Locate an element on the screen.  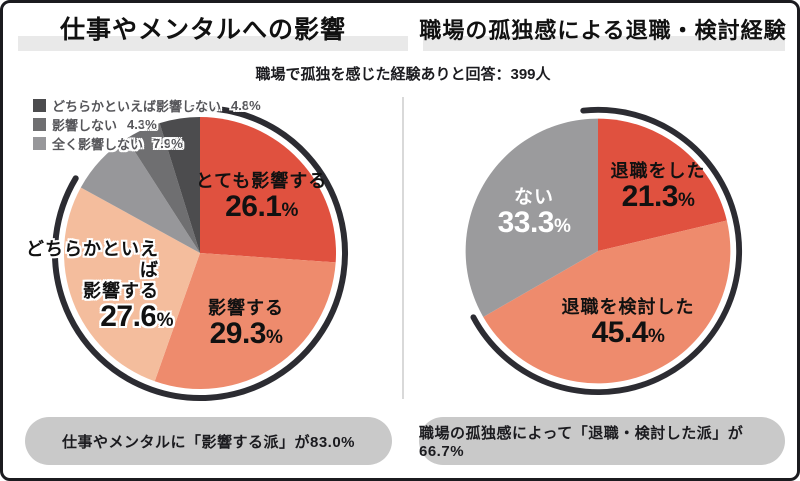
respondent-count-subtitle: 職場で孤独を感じた経験ありと回答：399人 is located at coordinates (403, 74).